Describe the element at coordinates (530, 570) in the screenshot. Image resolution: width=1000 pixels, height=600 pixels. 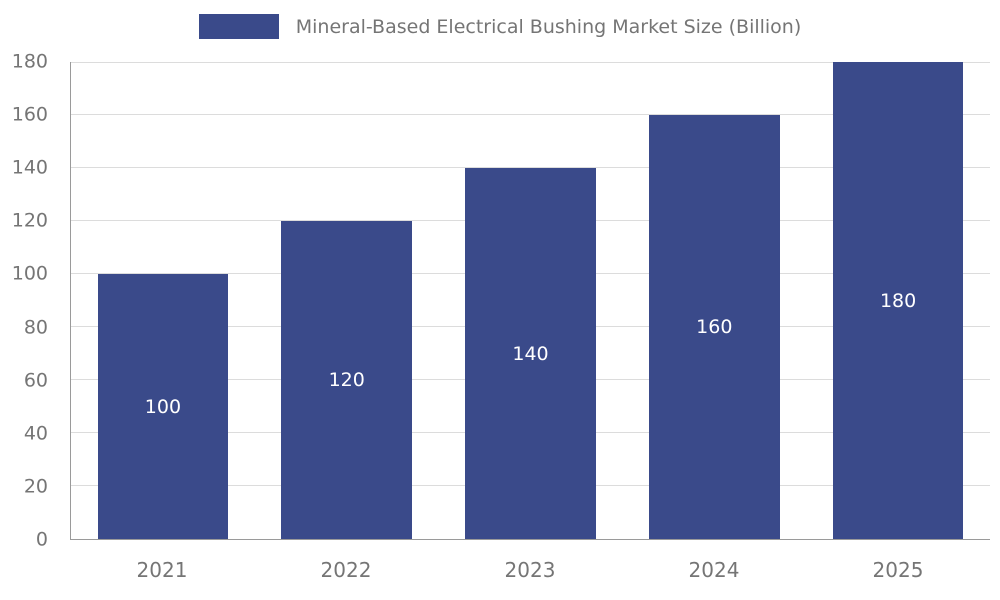
I see `x-tick-label: 2023` at that location.